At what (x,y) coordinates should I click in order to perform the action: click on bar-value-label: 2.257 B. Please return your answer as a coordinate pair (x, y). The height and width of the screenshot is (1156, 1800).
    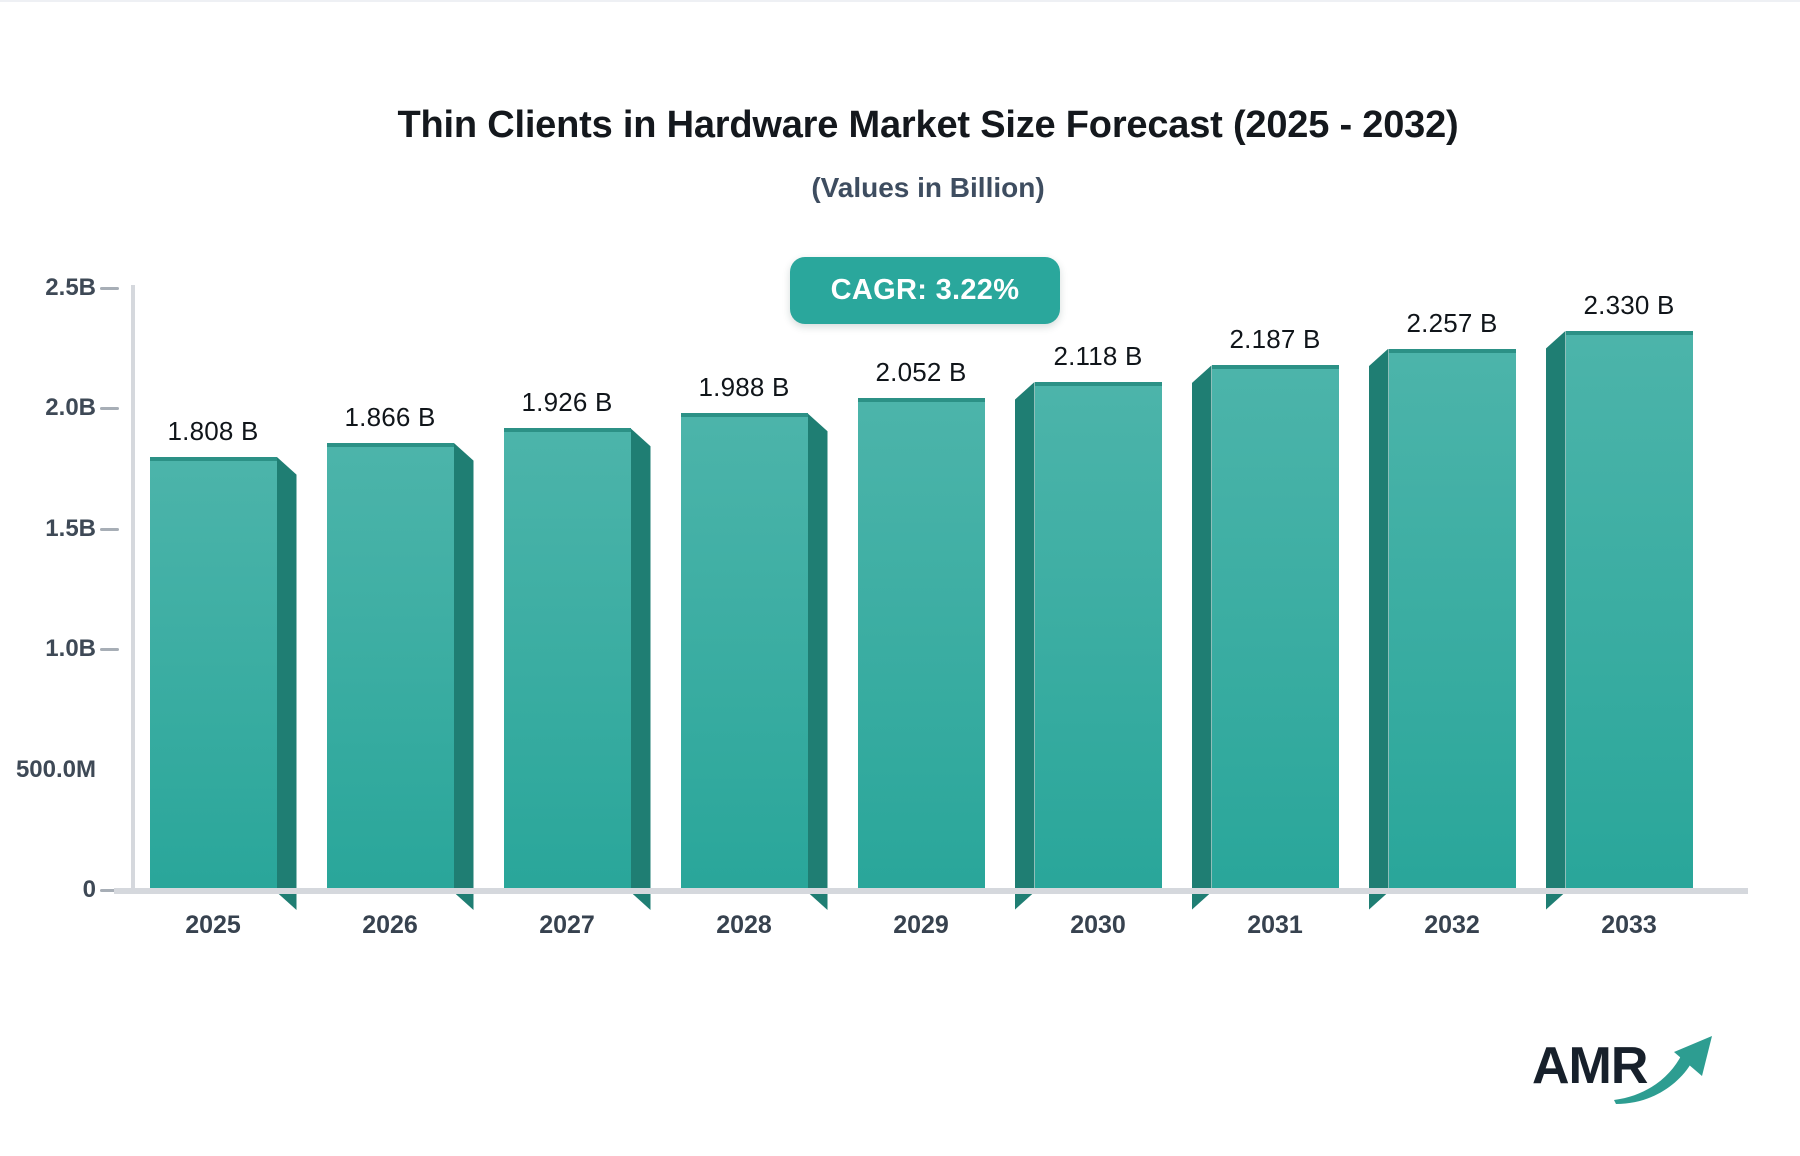
    Looking at the image, I should click on (1452, 322).